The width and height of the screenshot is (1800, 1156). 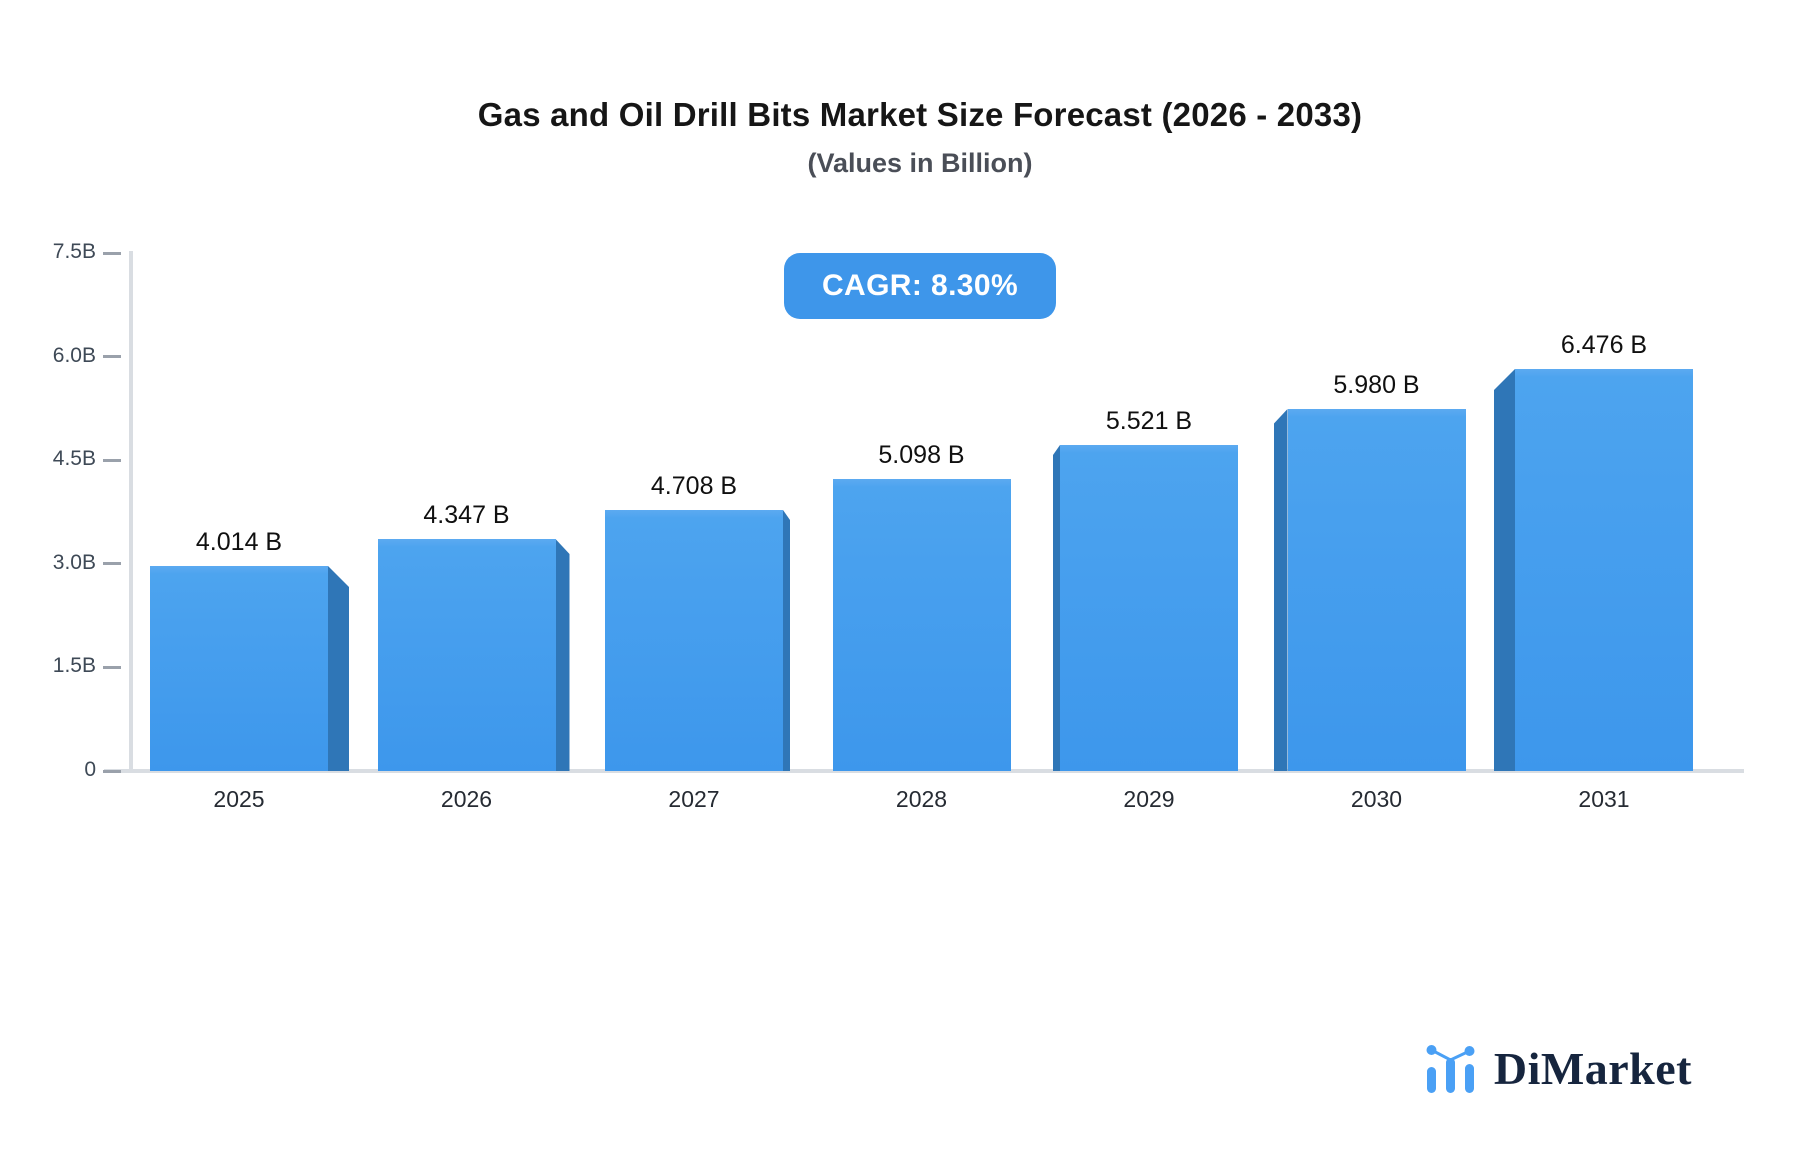 I want to click on cagr-badge-row: CAGR: 8.30%, so click(x=920, y=286).